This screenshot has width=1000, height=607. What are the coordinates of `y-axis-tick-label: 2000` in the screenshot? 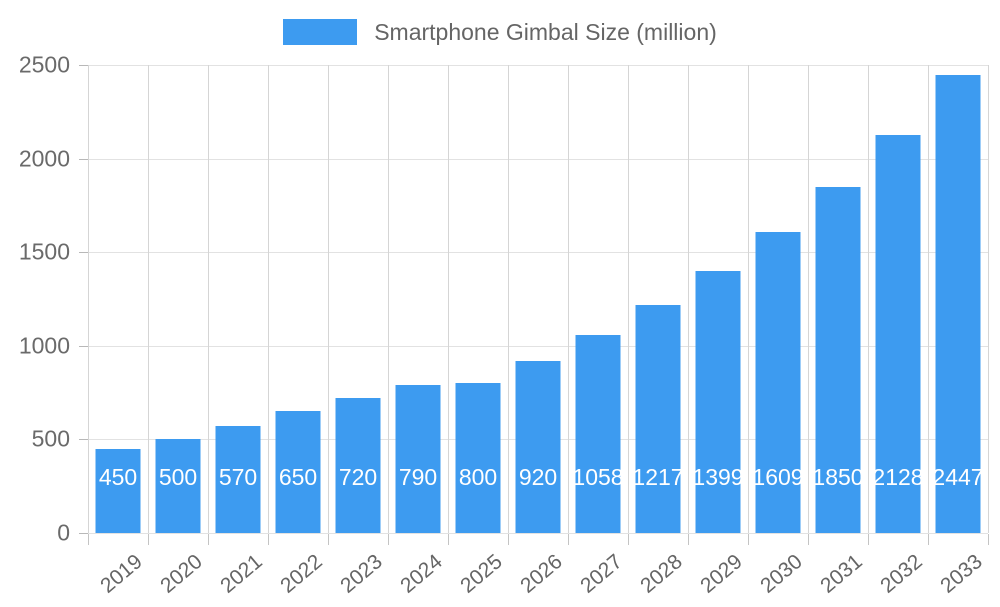 It's located at (44, 158).